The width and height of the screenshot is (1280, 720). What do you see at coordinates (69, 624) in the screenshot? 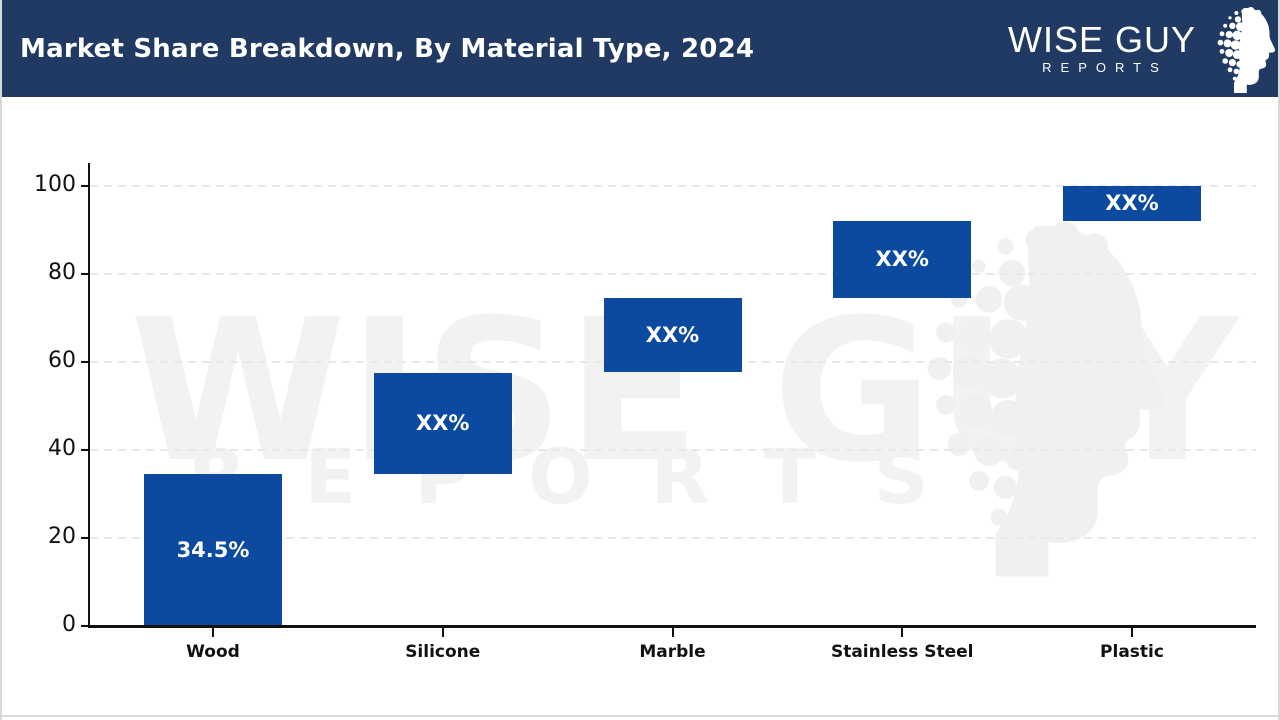
I see `y-axis-tick-label: 0` at bounding box center [69, 624].